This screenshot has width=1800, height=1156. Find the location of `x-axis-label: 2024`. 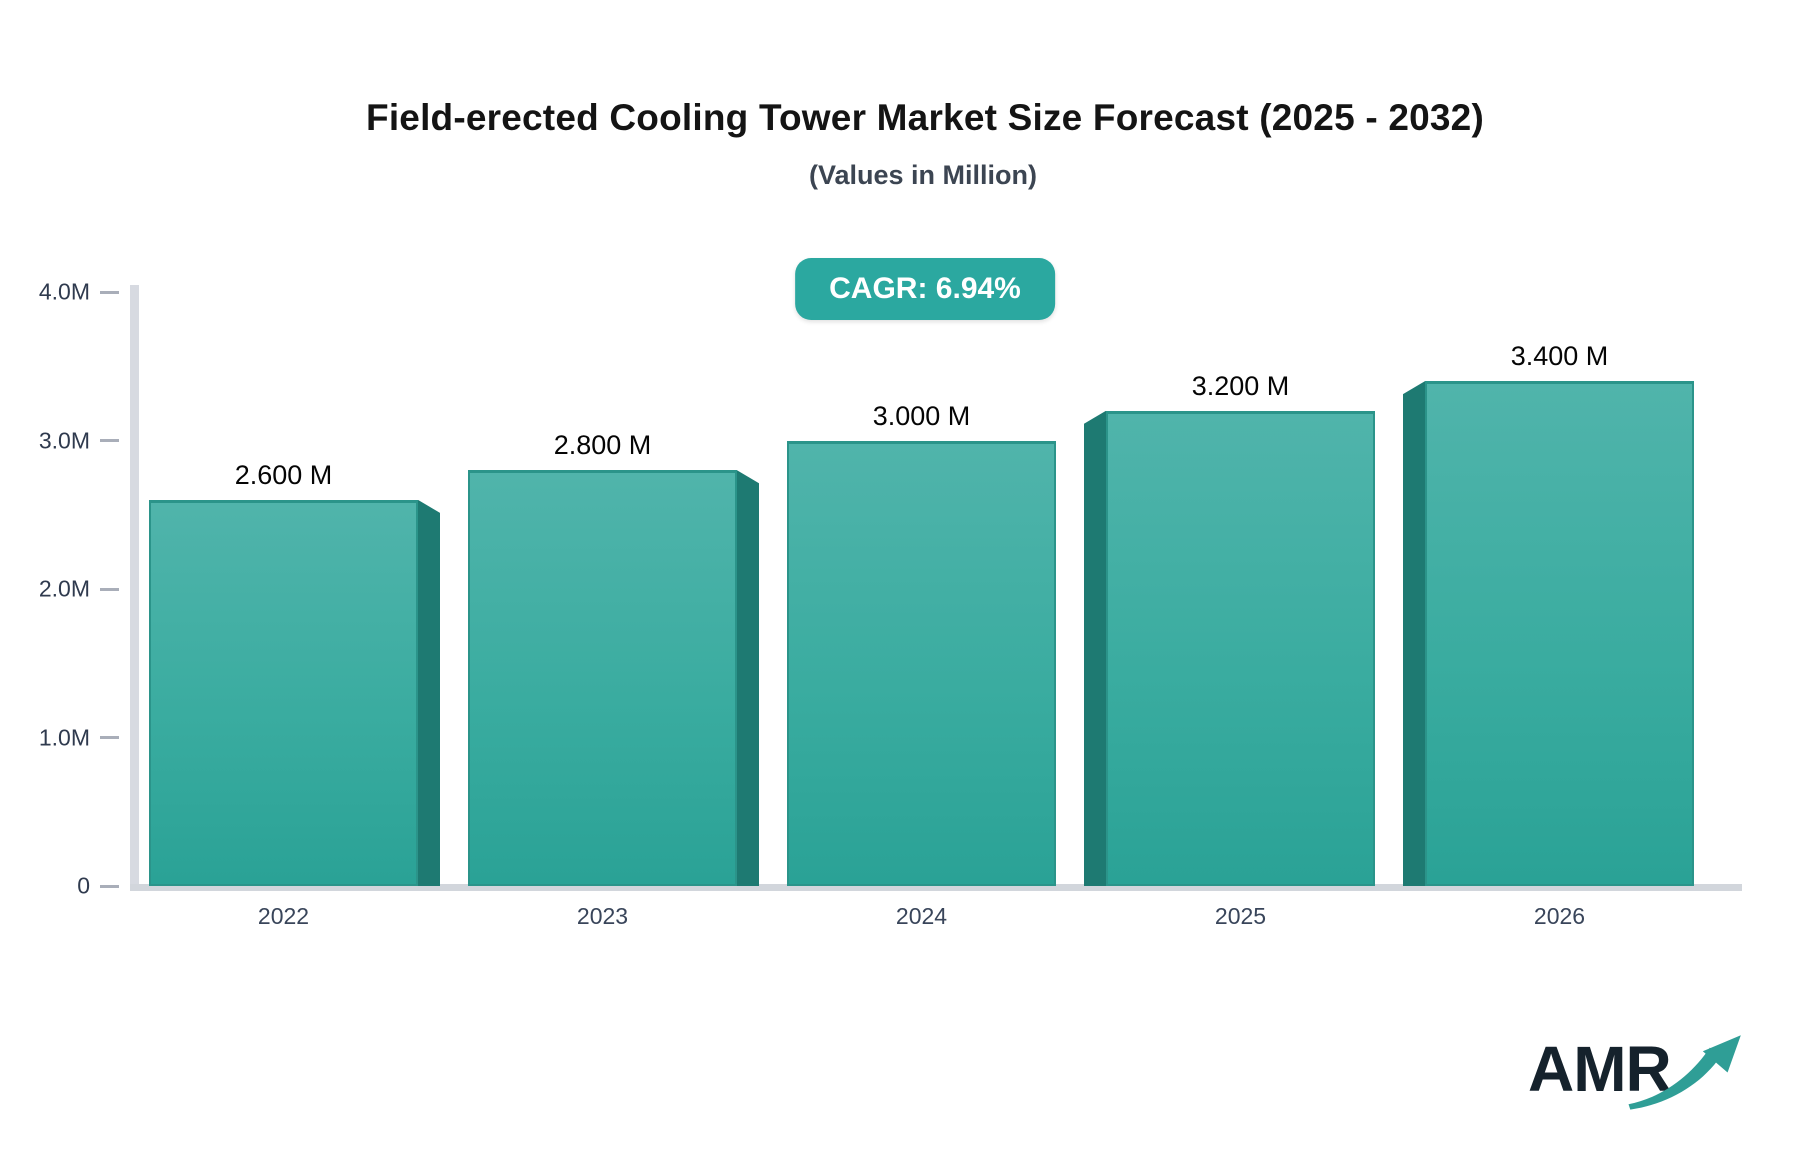

x-axis-label: 2024 is located at coordinates (921, 916).